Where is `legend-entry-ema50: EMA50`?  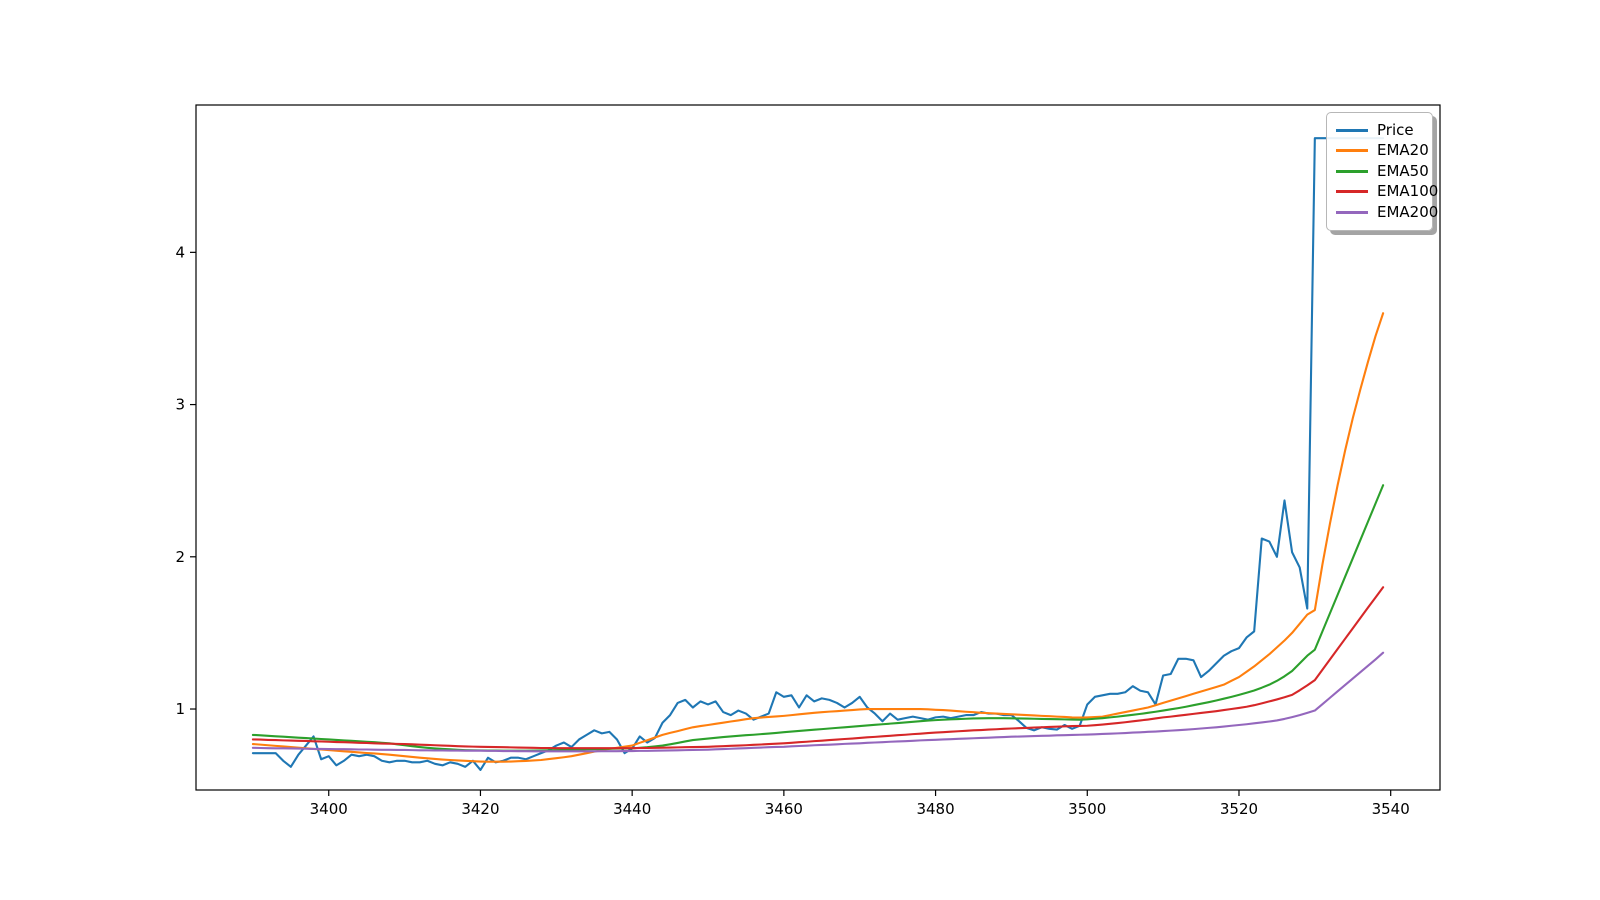
legend-entry-ema50: EMA50 is located at coordinates (1382, 171).